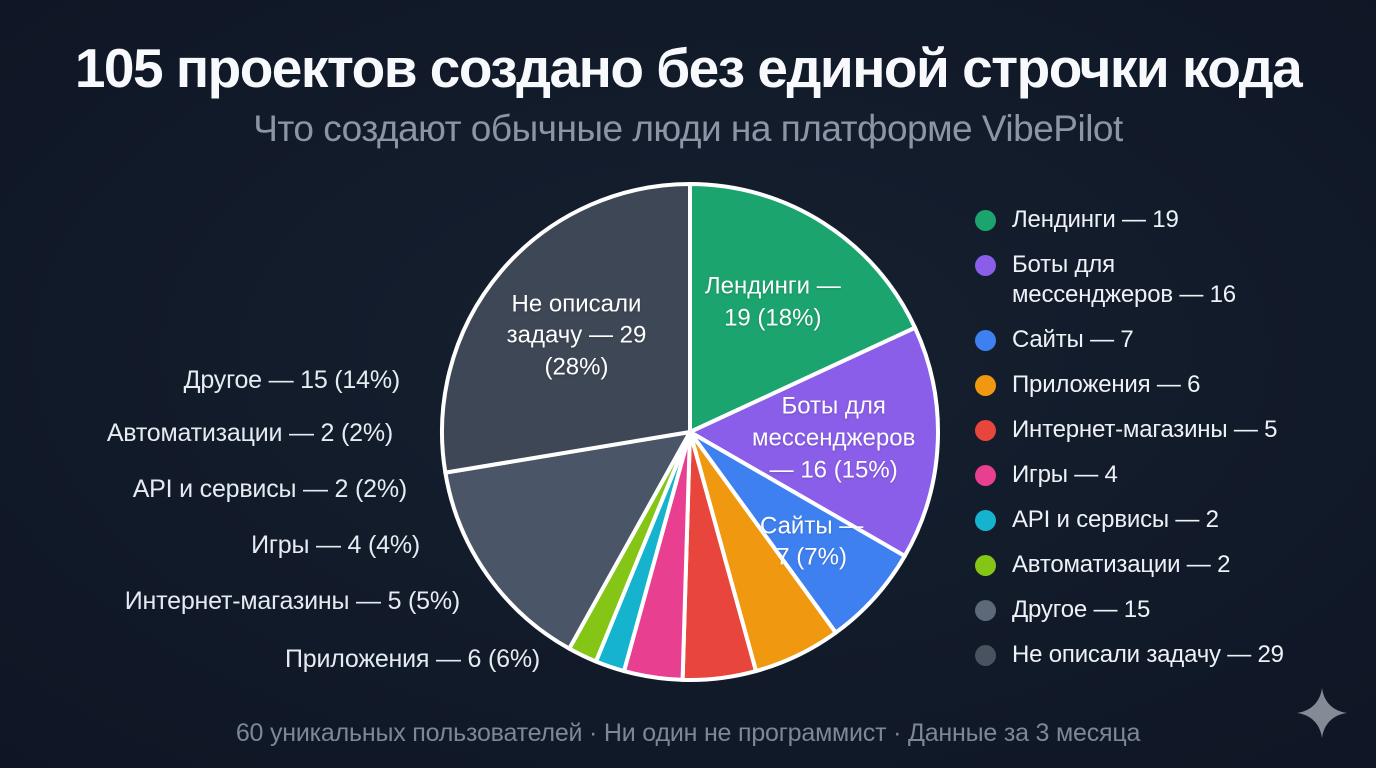 The image size is (1376, 768). Describe the element at coordinates (1148, 654) in the screenshot. I see `legend-label: Не описали задачу — 29` at that location.